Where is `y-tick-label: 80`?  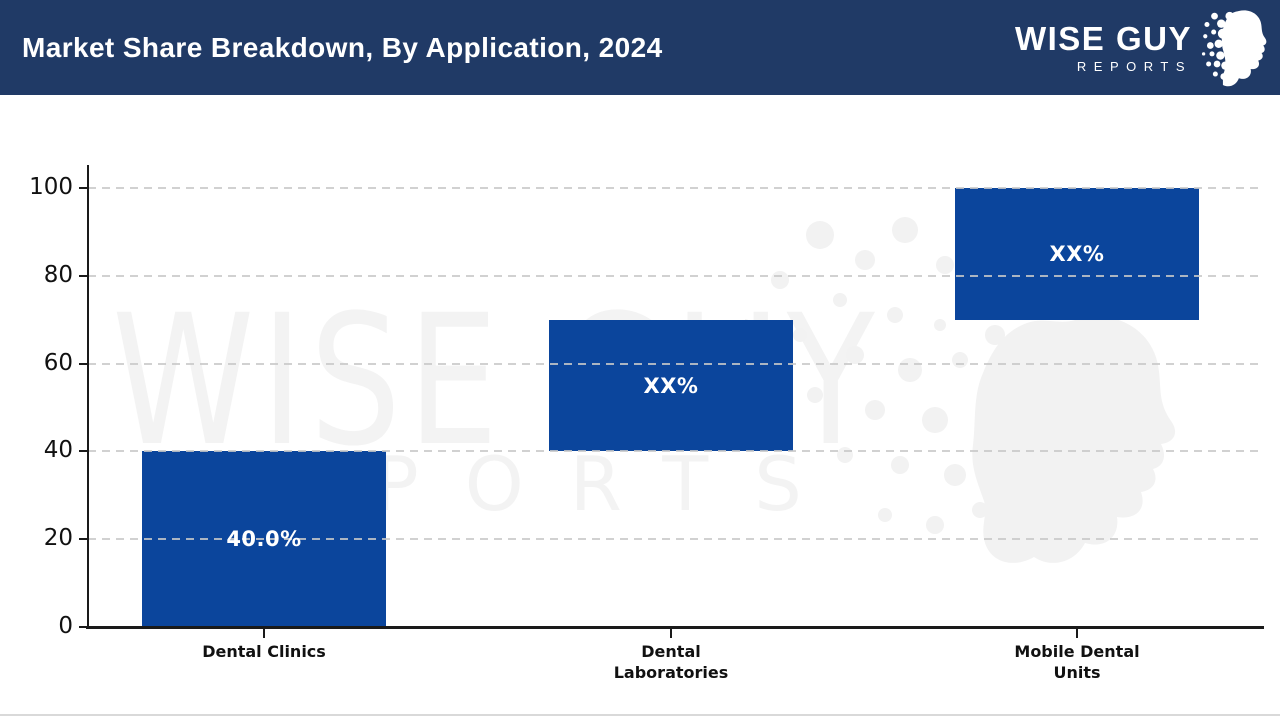 y-tick-label: 80 is located at coordinates (58, 274).